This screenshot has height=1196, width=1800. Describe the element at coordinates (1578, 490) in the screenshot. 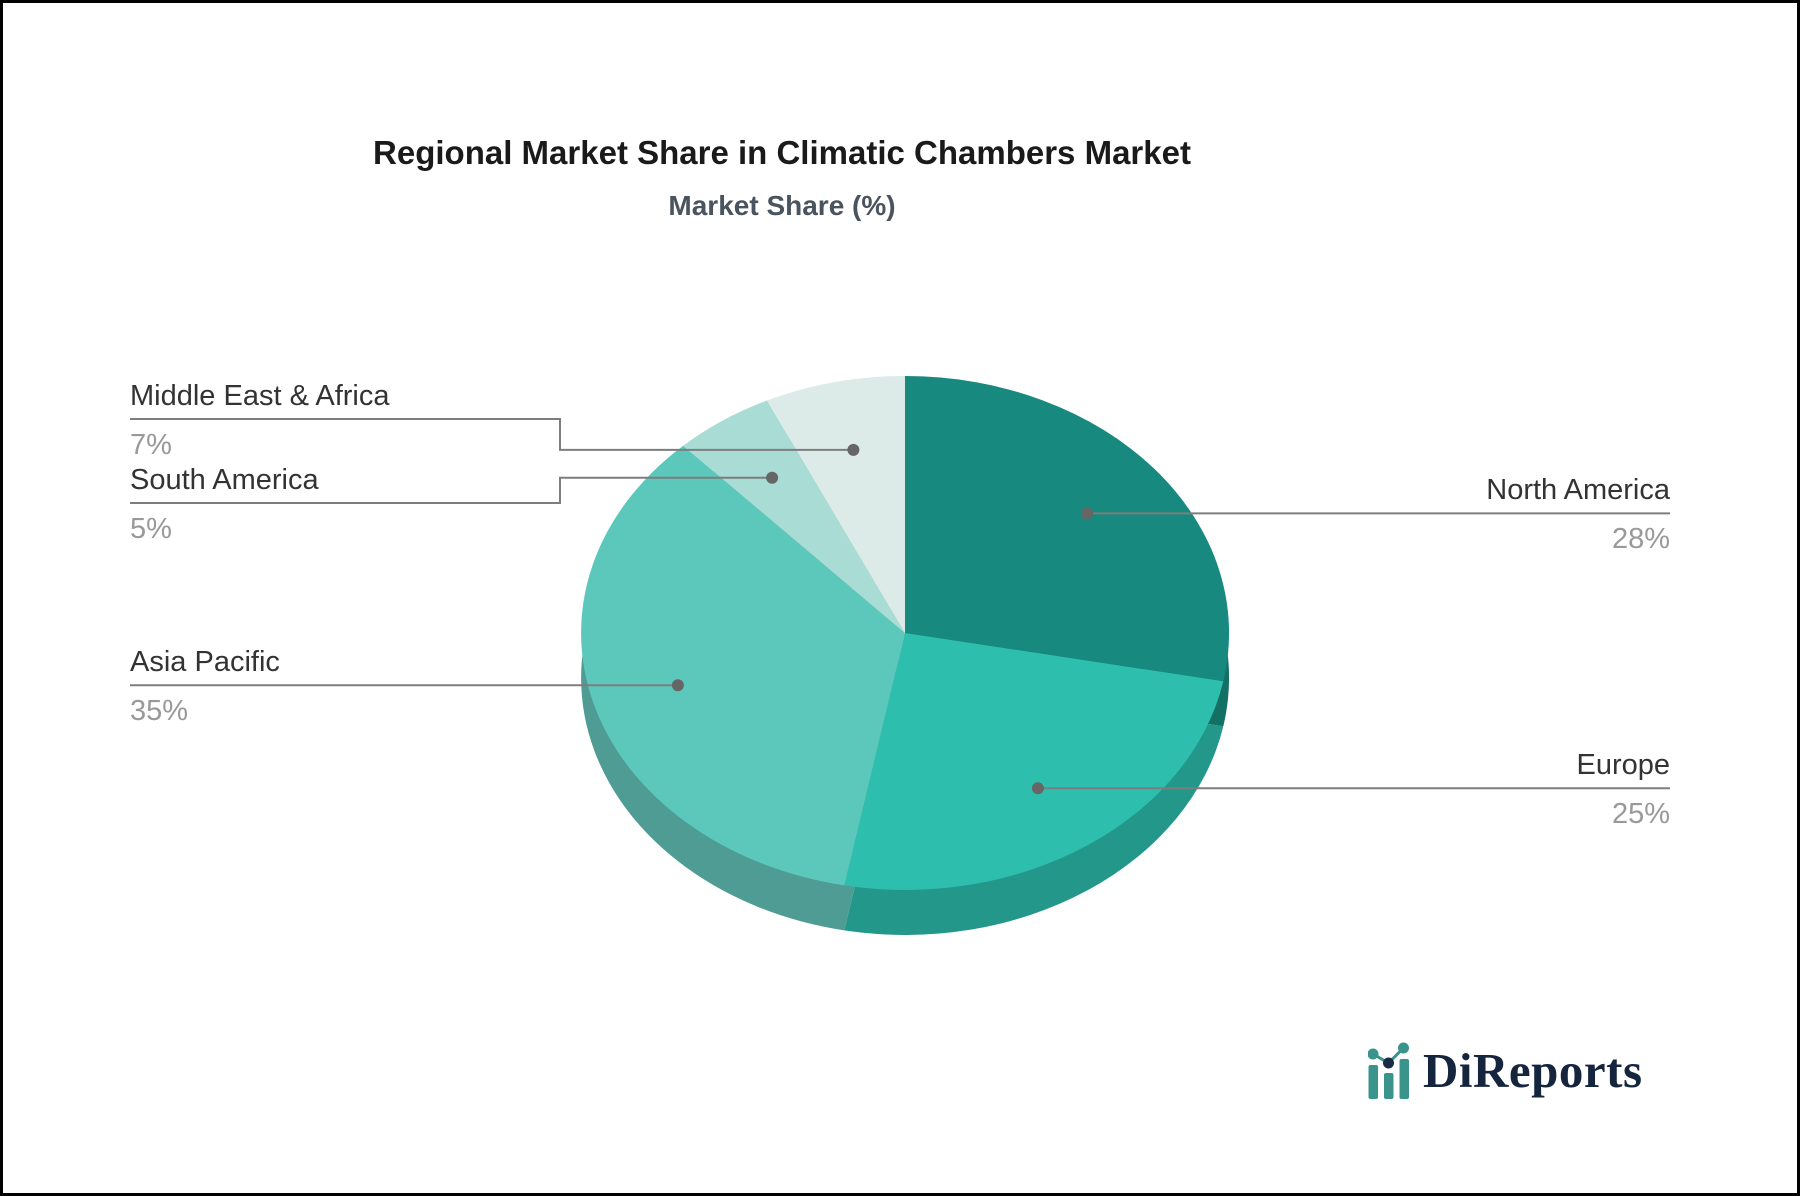

I see `slice-label: North America` at that location.